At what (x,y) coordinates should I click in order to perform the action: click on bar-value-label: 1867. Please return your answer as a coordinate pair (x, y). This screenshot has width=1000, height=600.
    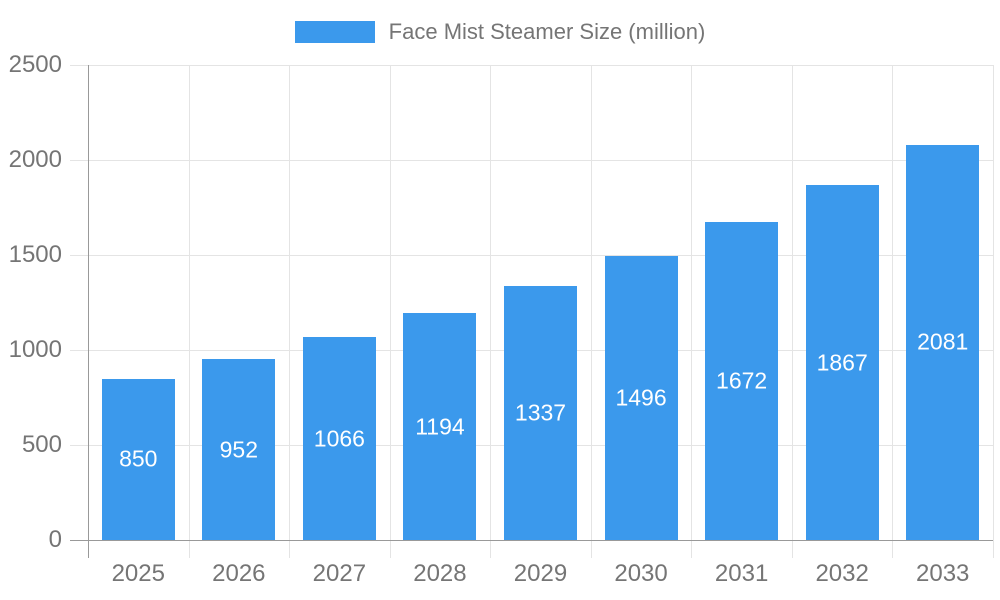
    Looking at the image, I should click on (842, 362).